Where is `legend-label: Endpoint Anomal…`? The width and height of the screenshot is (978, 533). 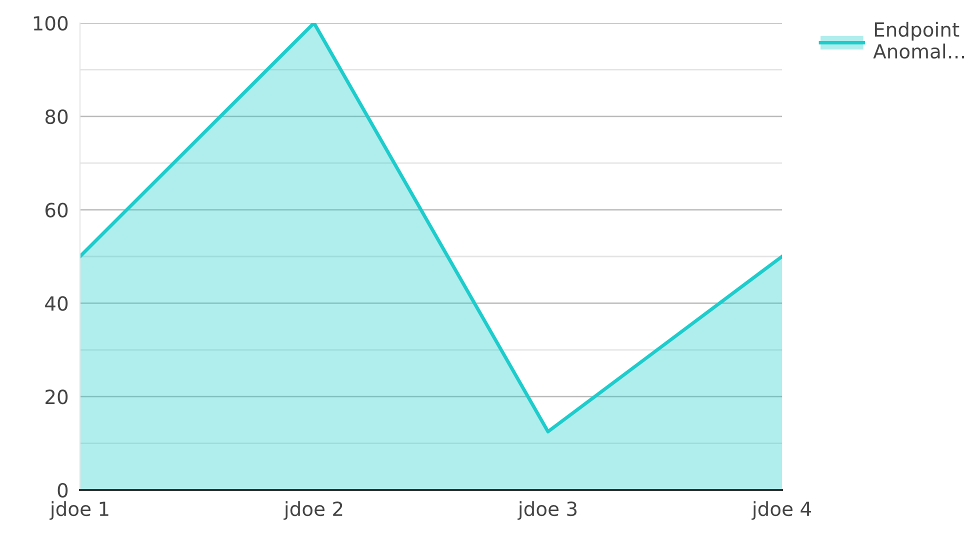 legend-label: Endpoint Anomal… is located at coordinates (918, 40).